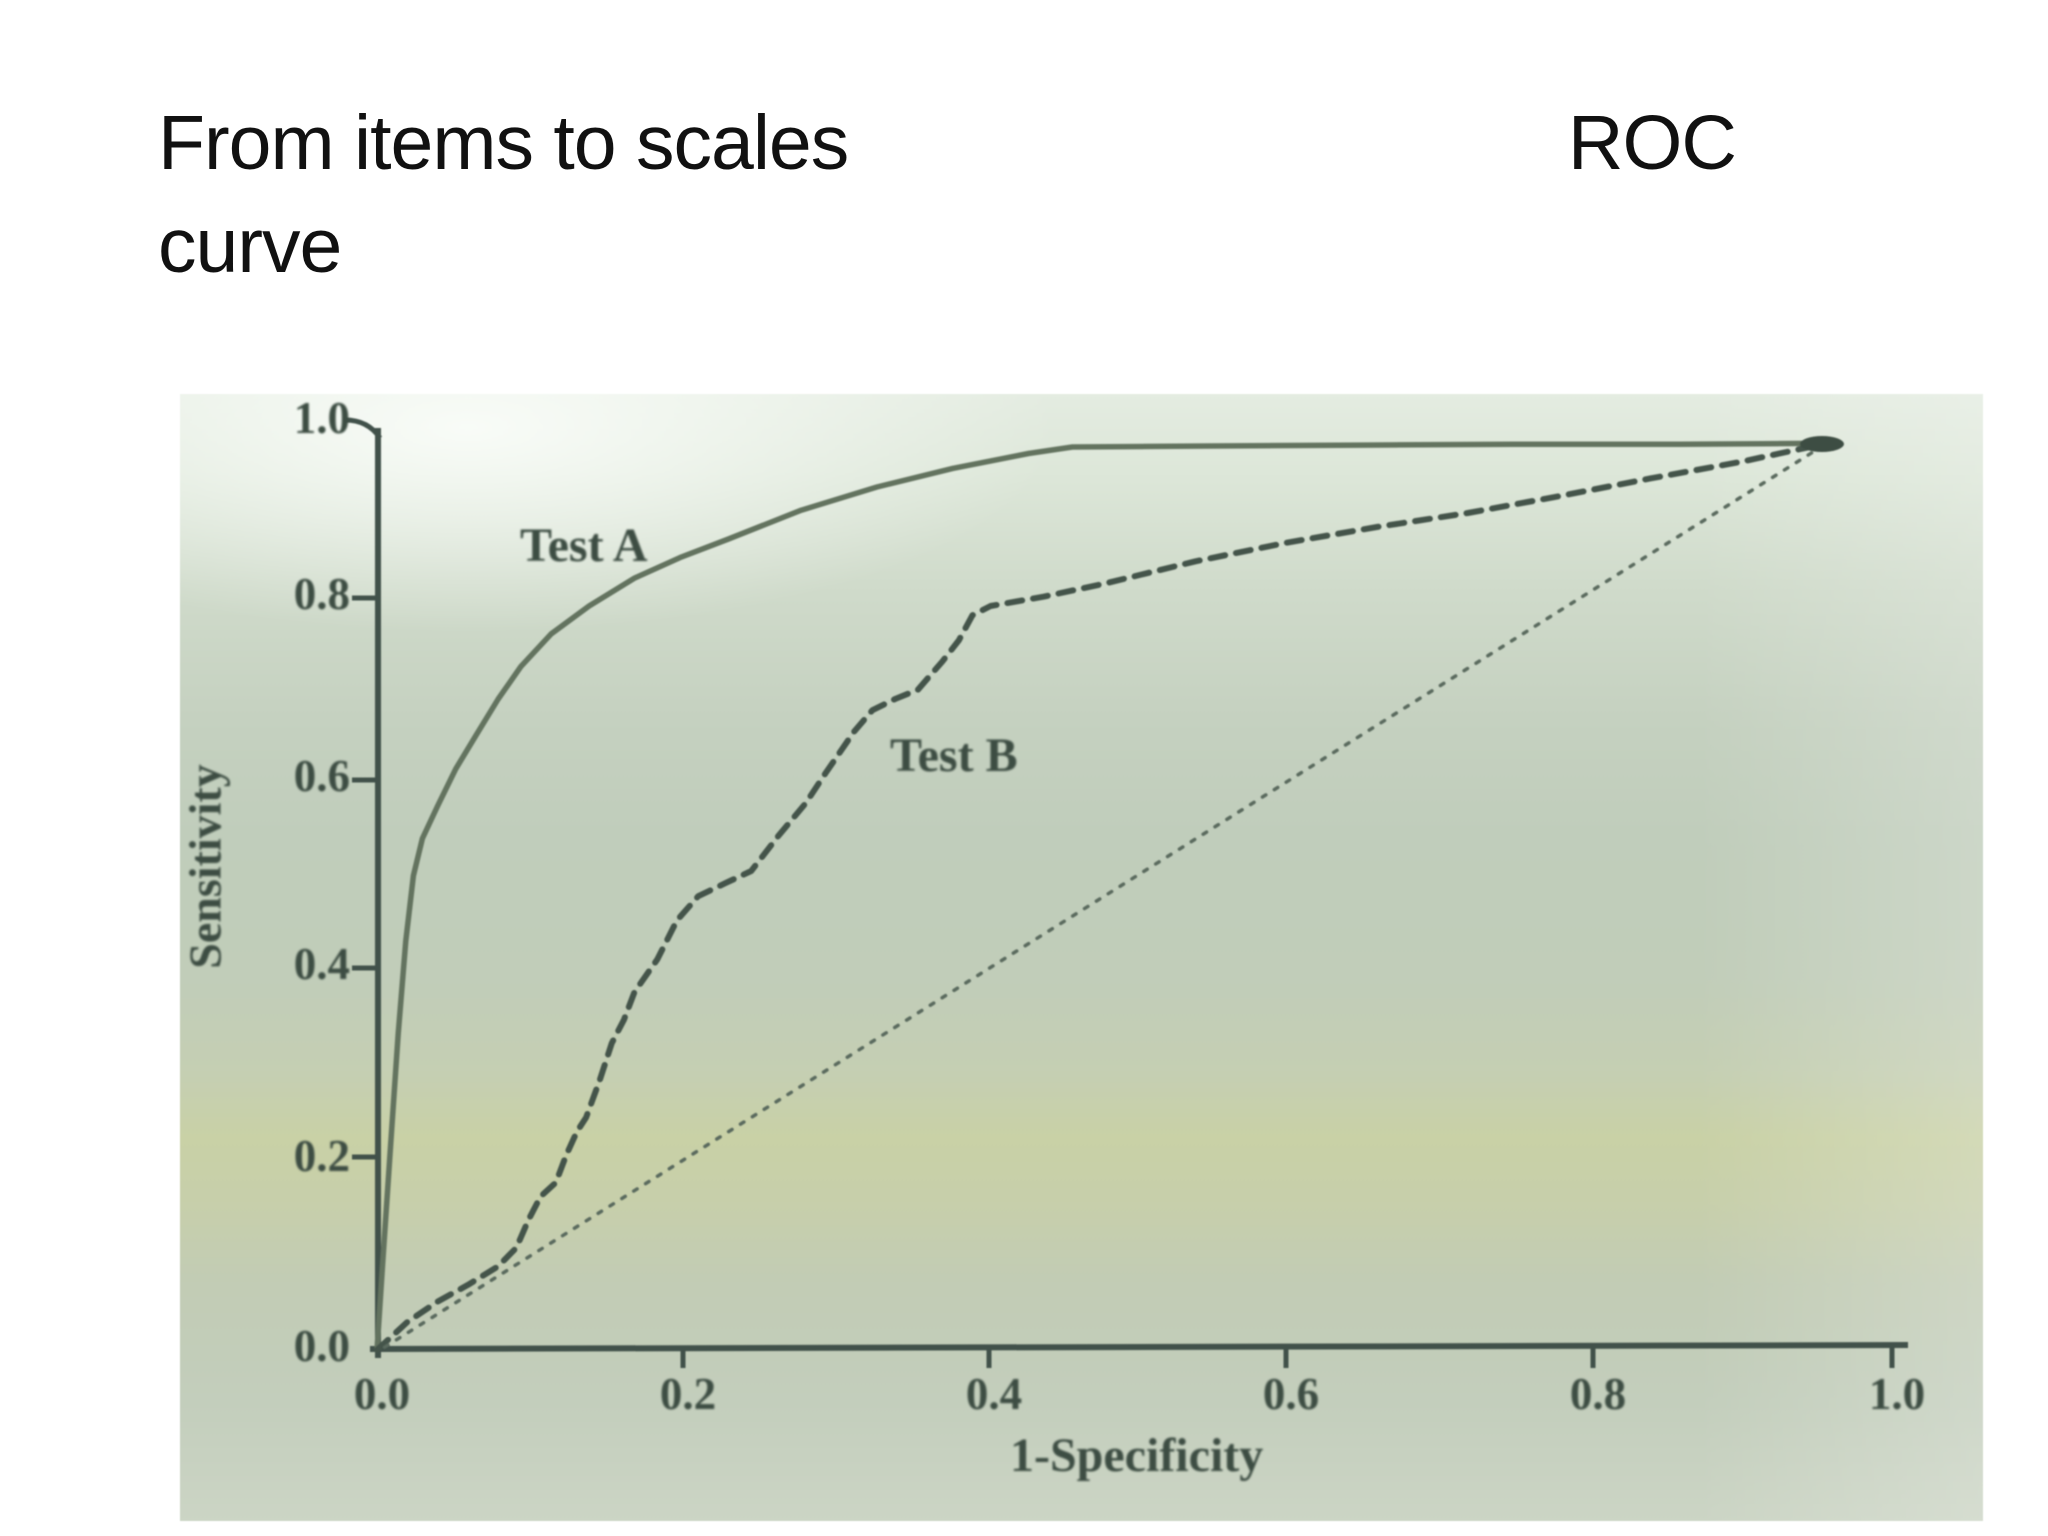 The image size is (2048, 1536). I want to click on x-tick-label-0.0: 0.0, so click(382, 1394).